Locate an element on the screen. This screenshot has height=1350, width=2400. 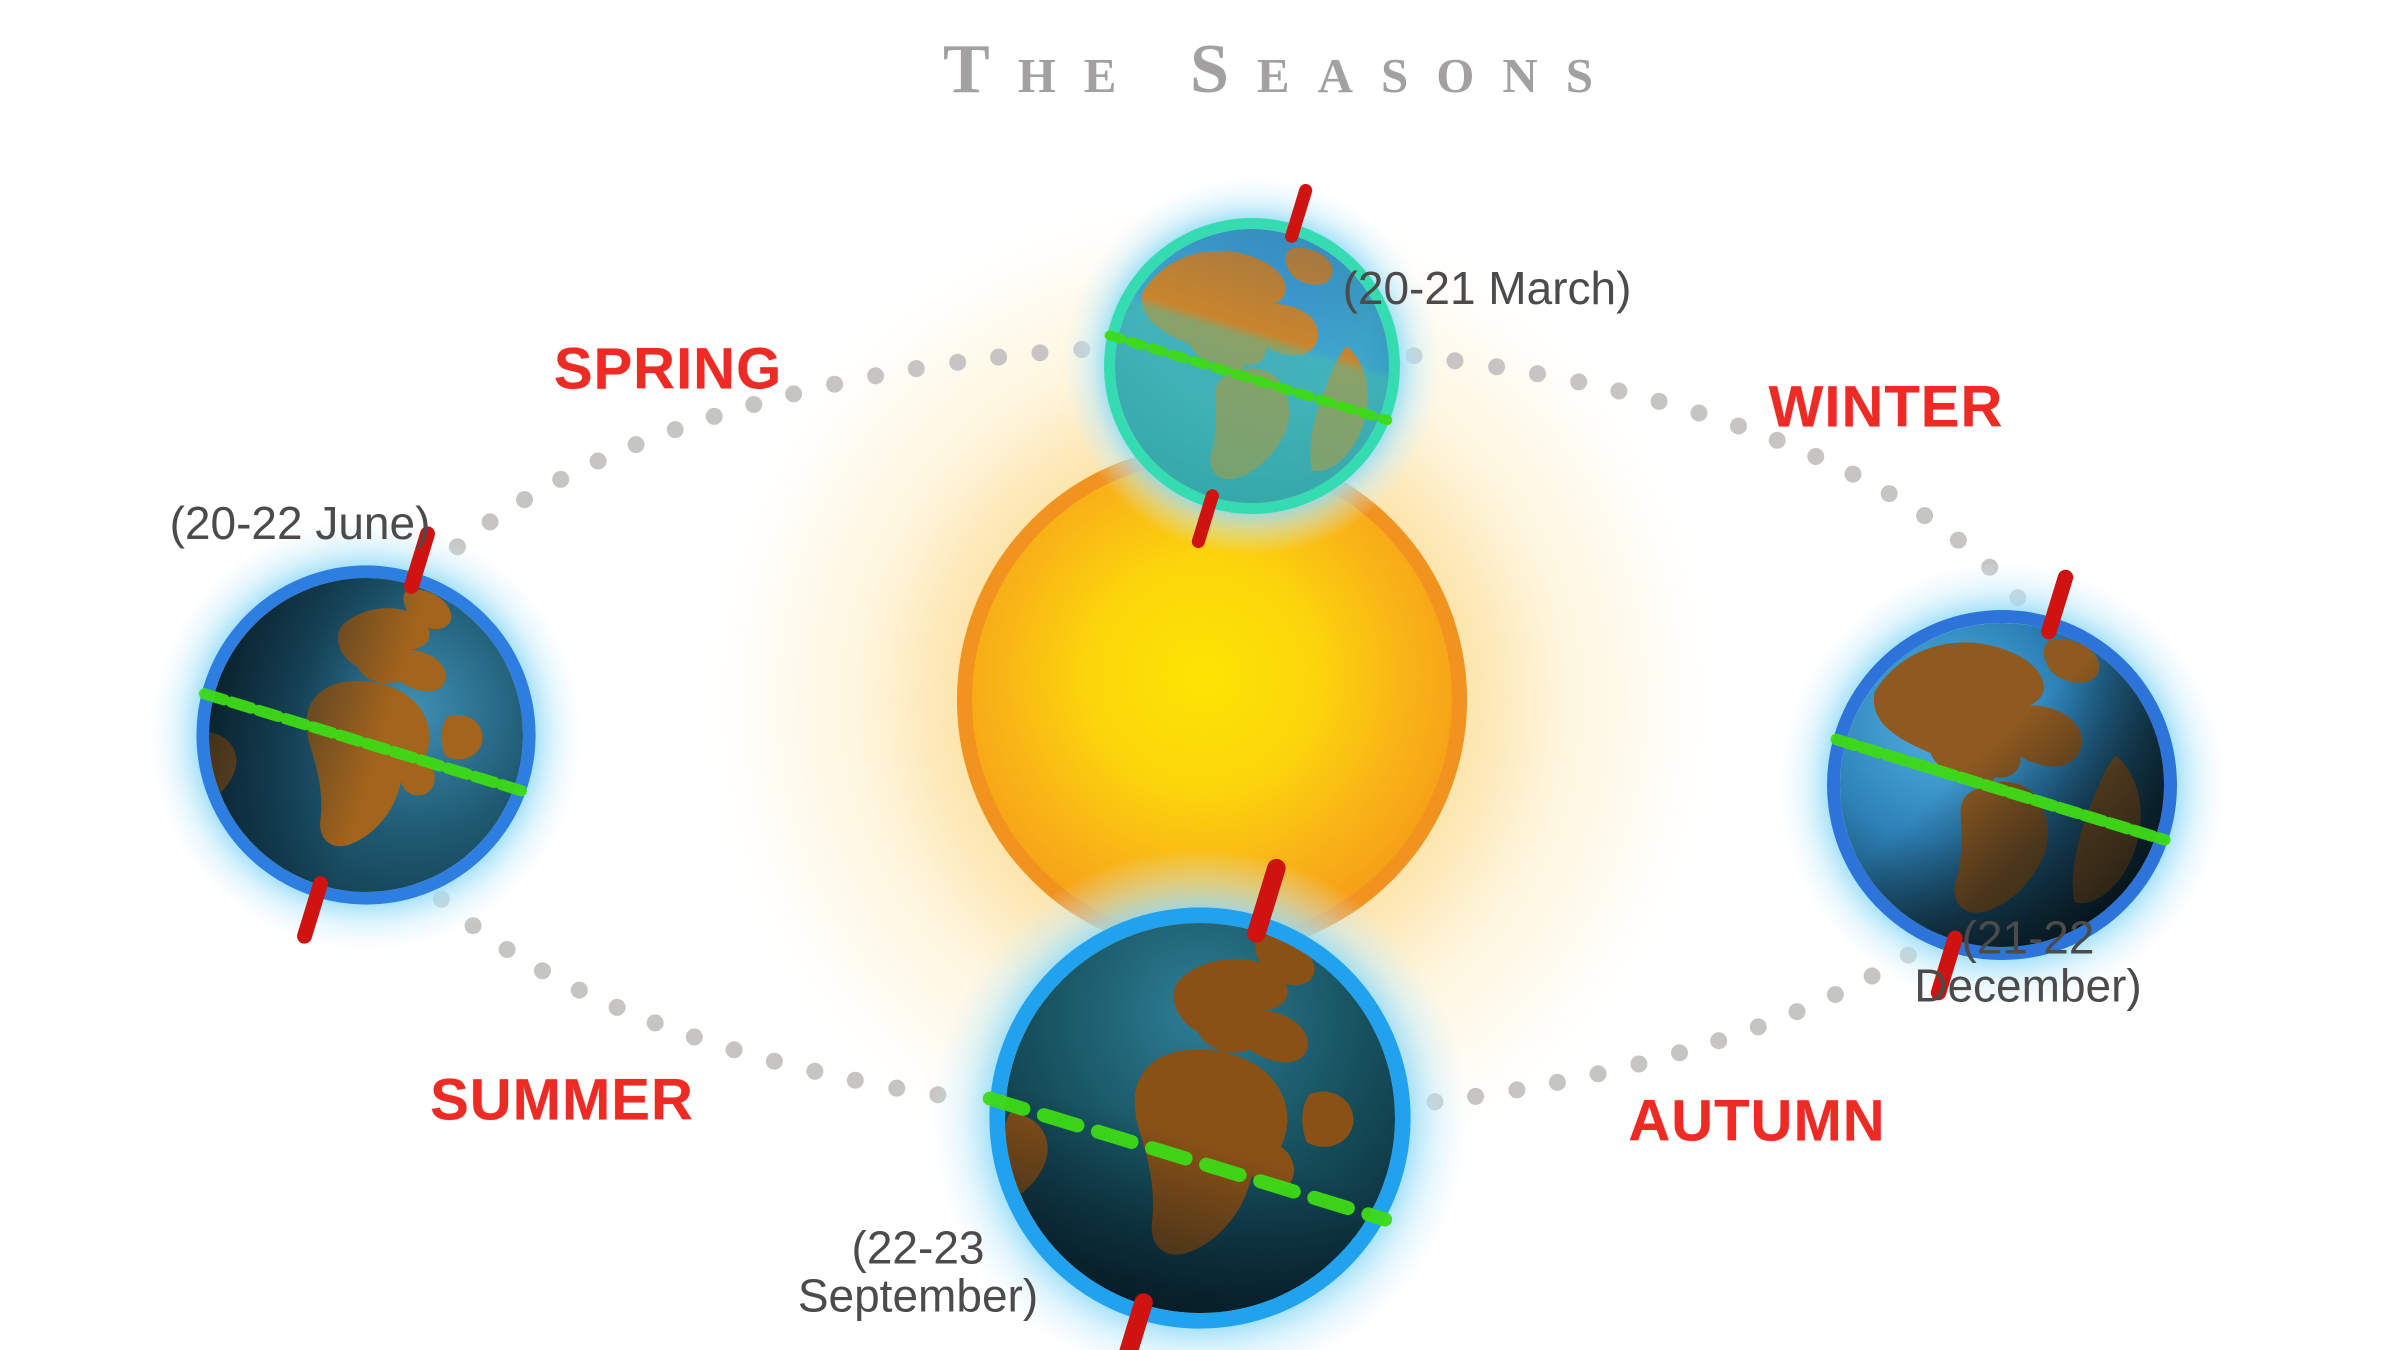
earth-globe-december is located at coordinates (2002, 785).